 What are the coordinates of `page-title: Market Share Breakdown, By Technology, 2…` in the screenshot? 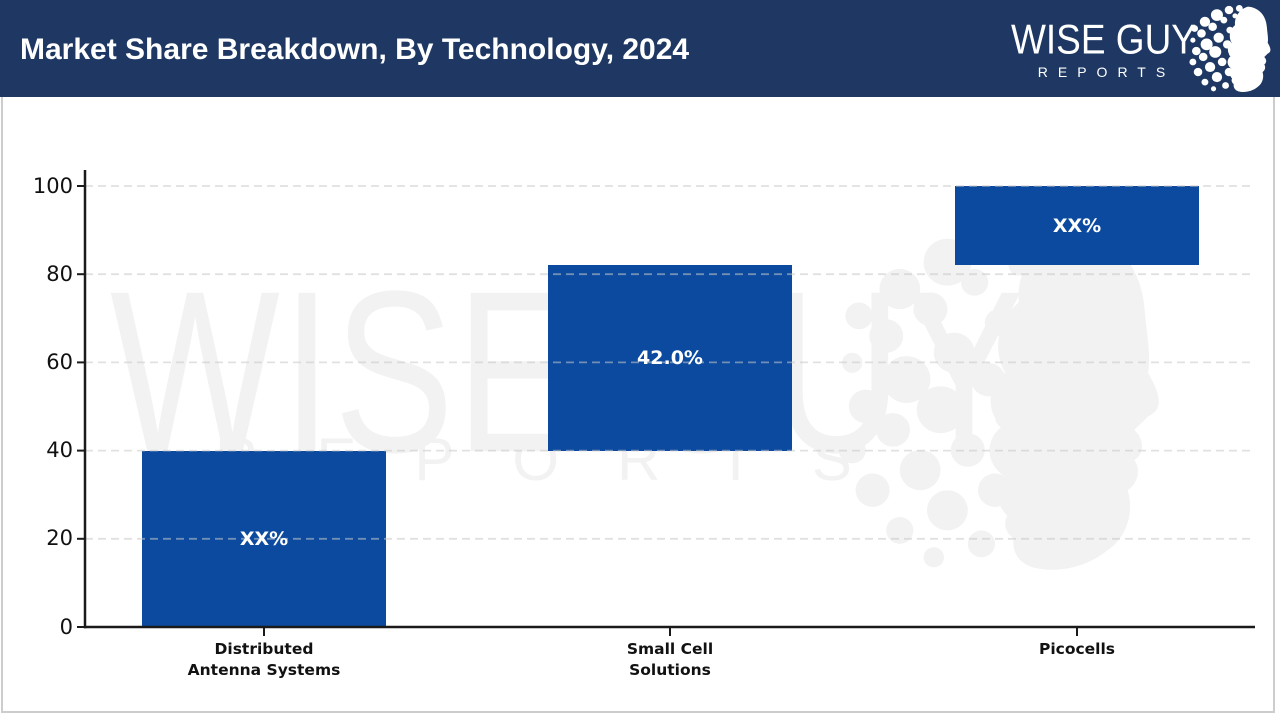 It's located at (355, 49).